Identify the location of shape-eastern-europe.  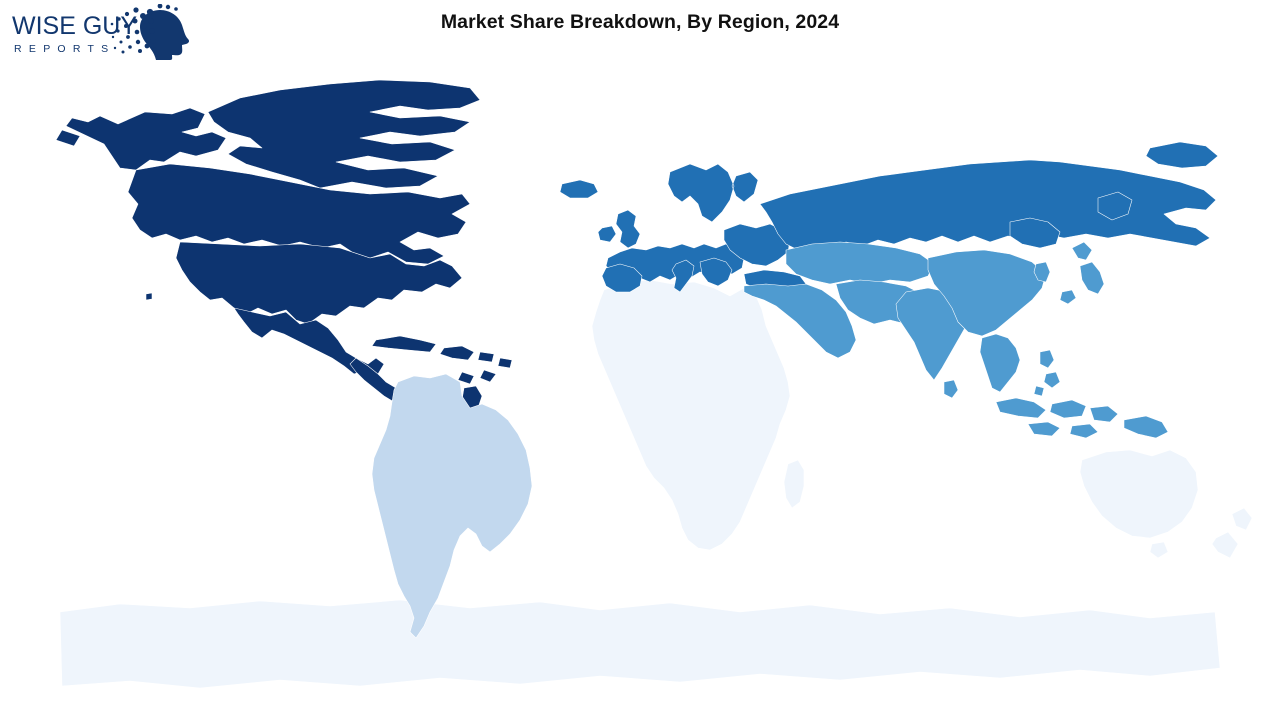
(757, 245).